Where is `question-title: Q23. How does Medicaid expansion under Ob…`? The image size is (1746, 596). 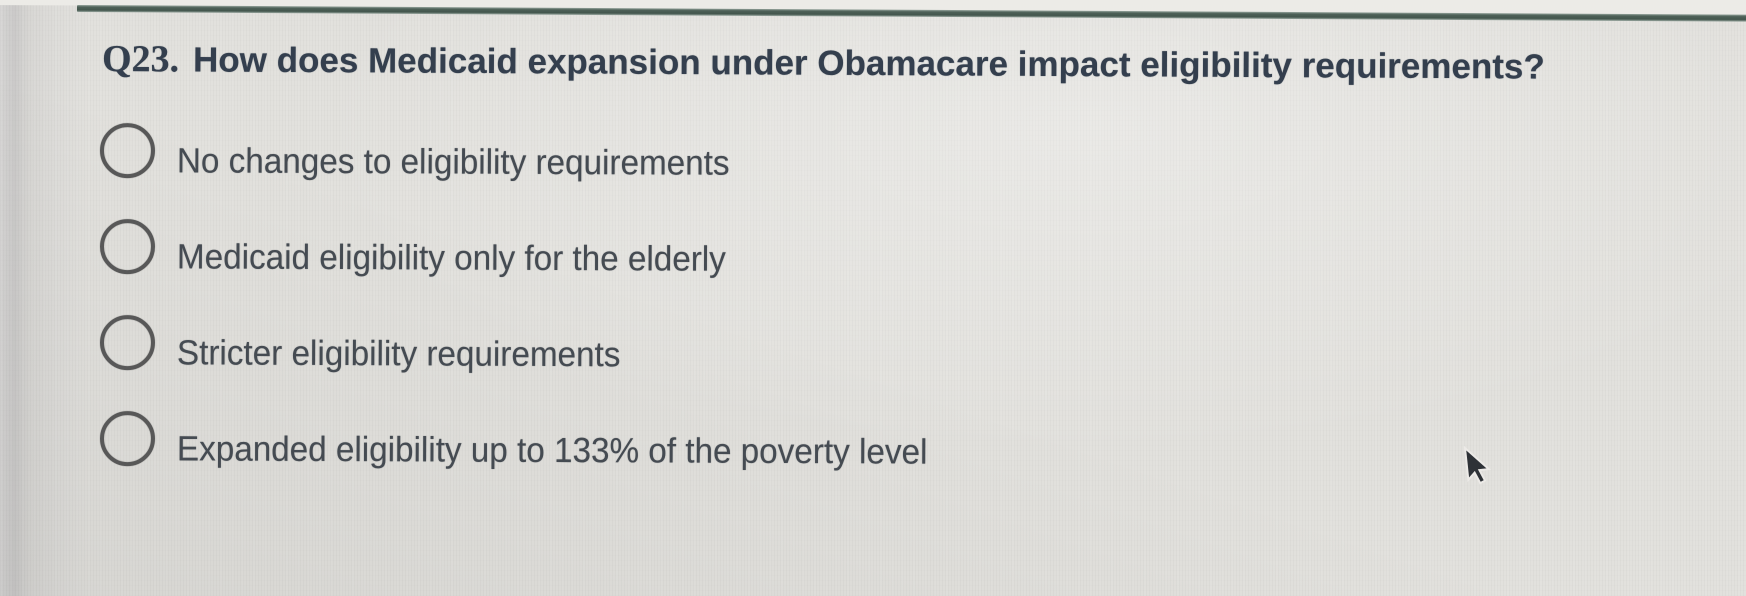 question-title: Q23. How does Medicaid expansion under Ob… is located at coordinates (823, 63).